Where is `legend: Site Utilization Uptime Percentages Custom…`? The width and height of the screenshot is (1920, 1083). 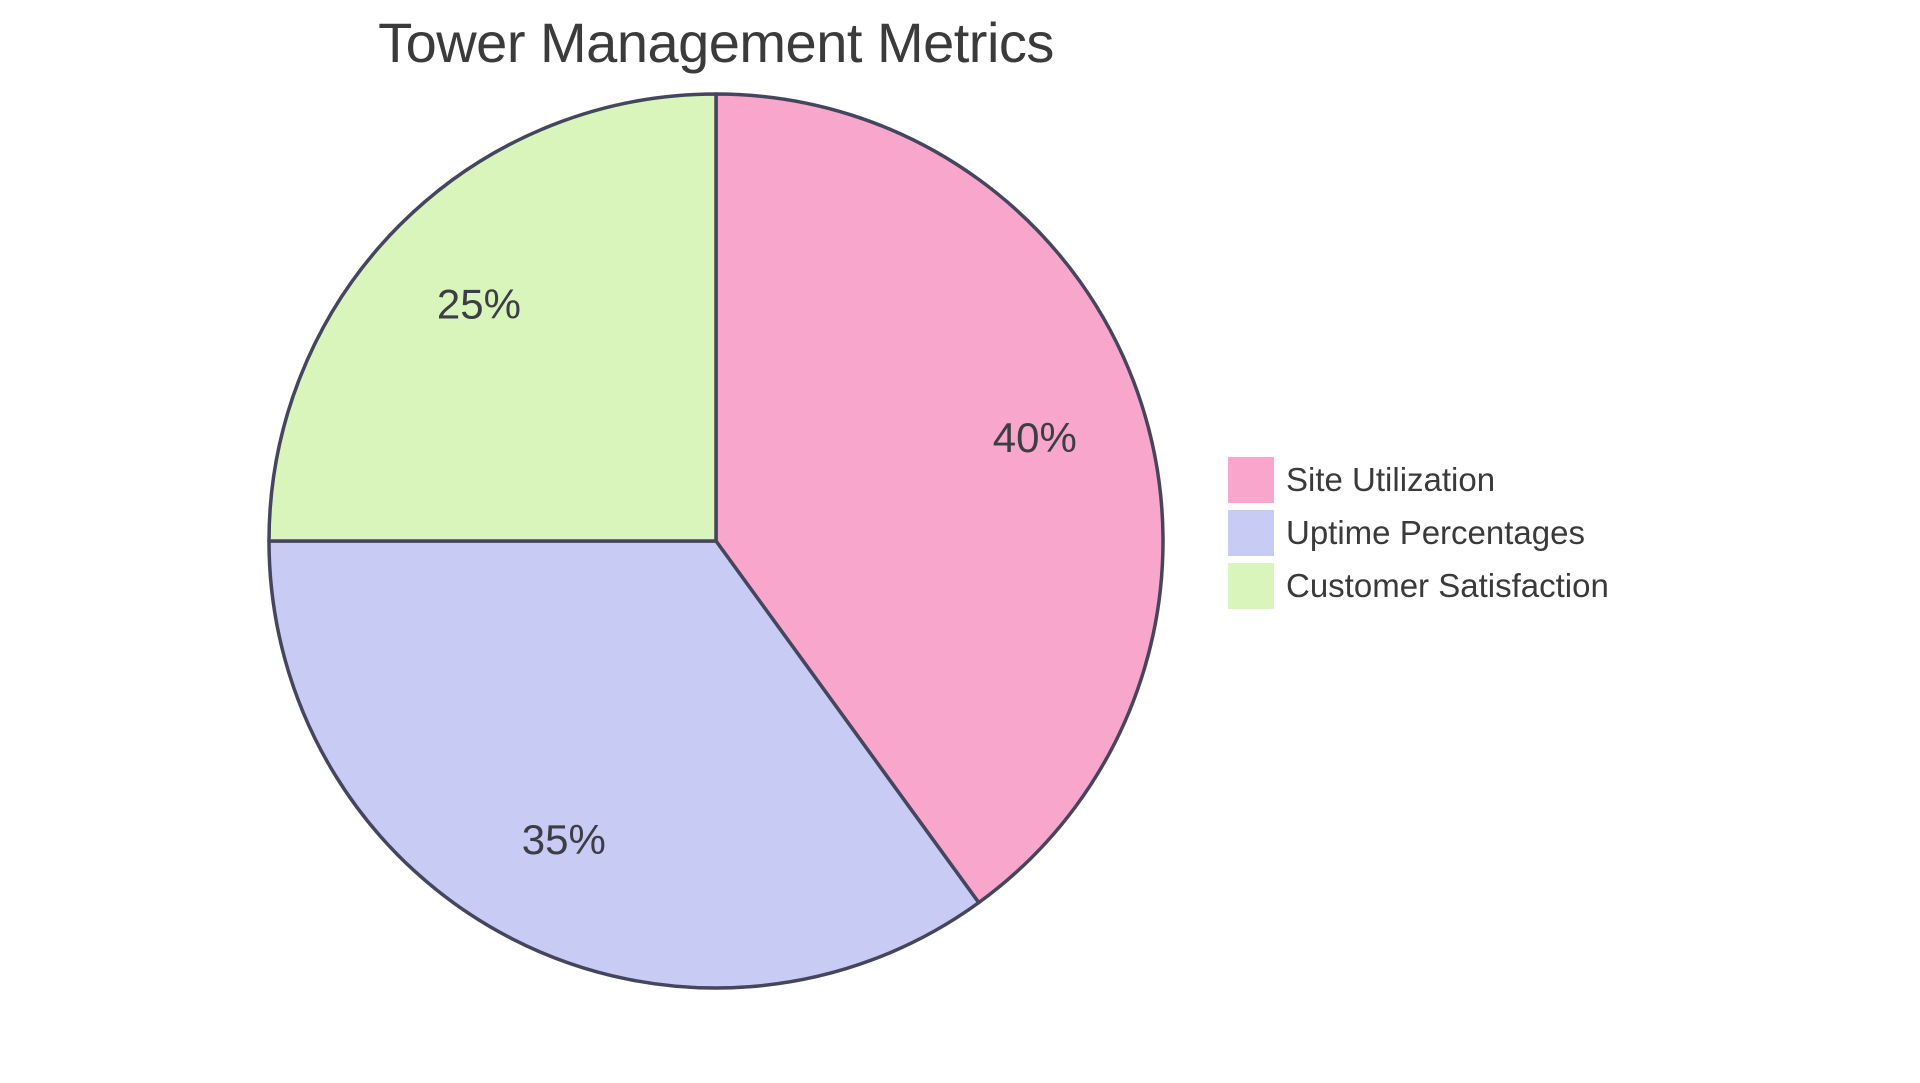
legend: Site Utilization Uptime Percentages Custom… is located at coordinates (1418, 533).